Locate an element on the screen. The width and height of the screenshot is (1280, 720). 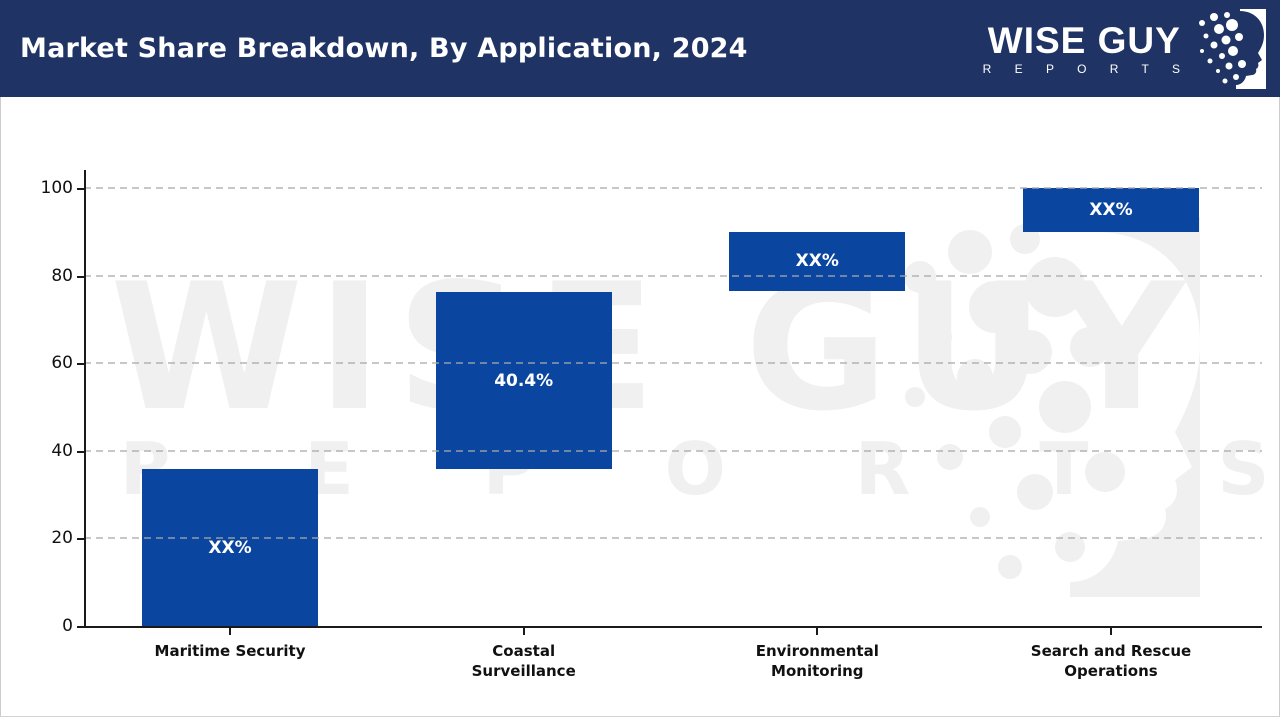
wise-guy-logo: WISE GUY R E P O R T S is located at coordinates (1122, 48).